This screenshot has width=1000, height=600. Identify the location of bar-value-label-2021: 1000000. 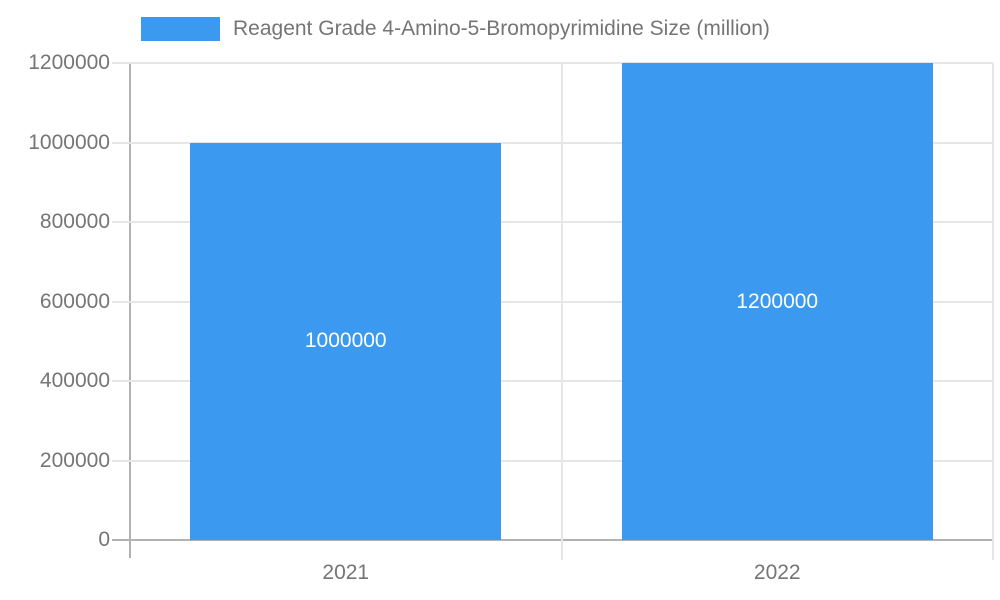
(345, 341).